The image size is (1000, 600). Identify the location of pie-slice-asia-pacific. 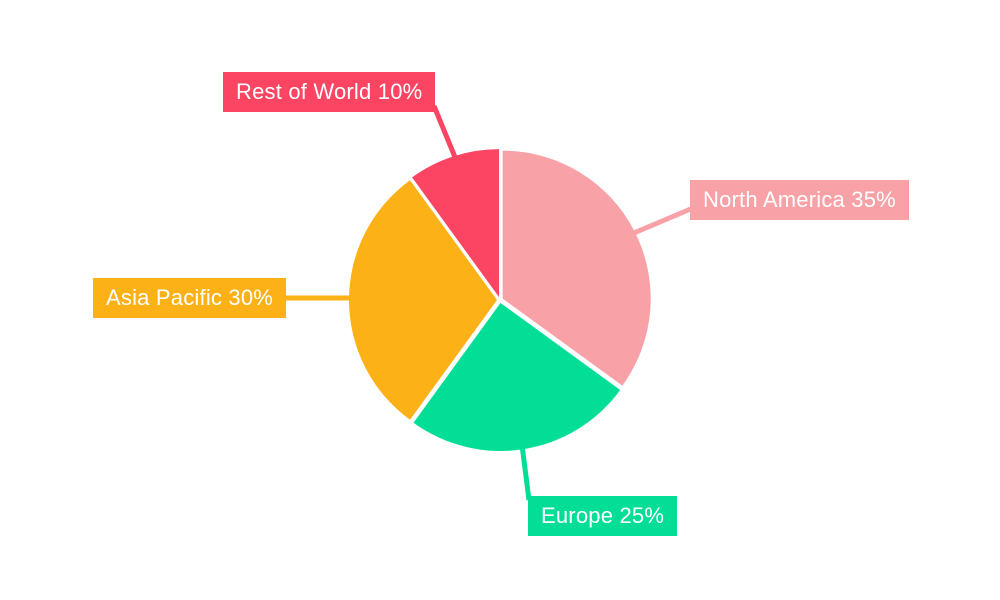
(422, 300).